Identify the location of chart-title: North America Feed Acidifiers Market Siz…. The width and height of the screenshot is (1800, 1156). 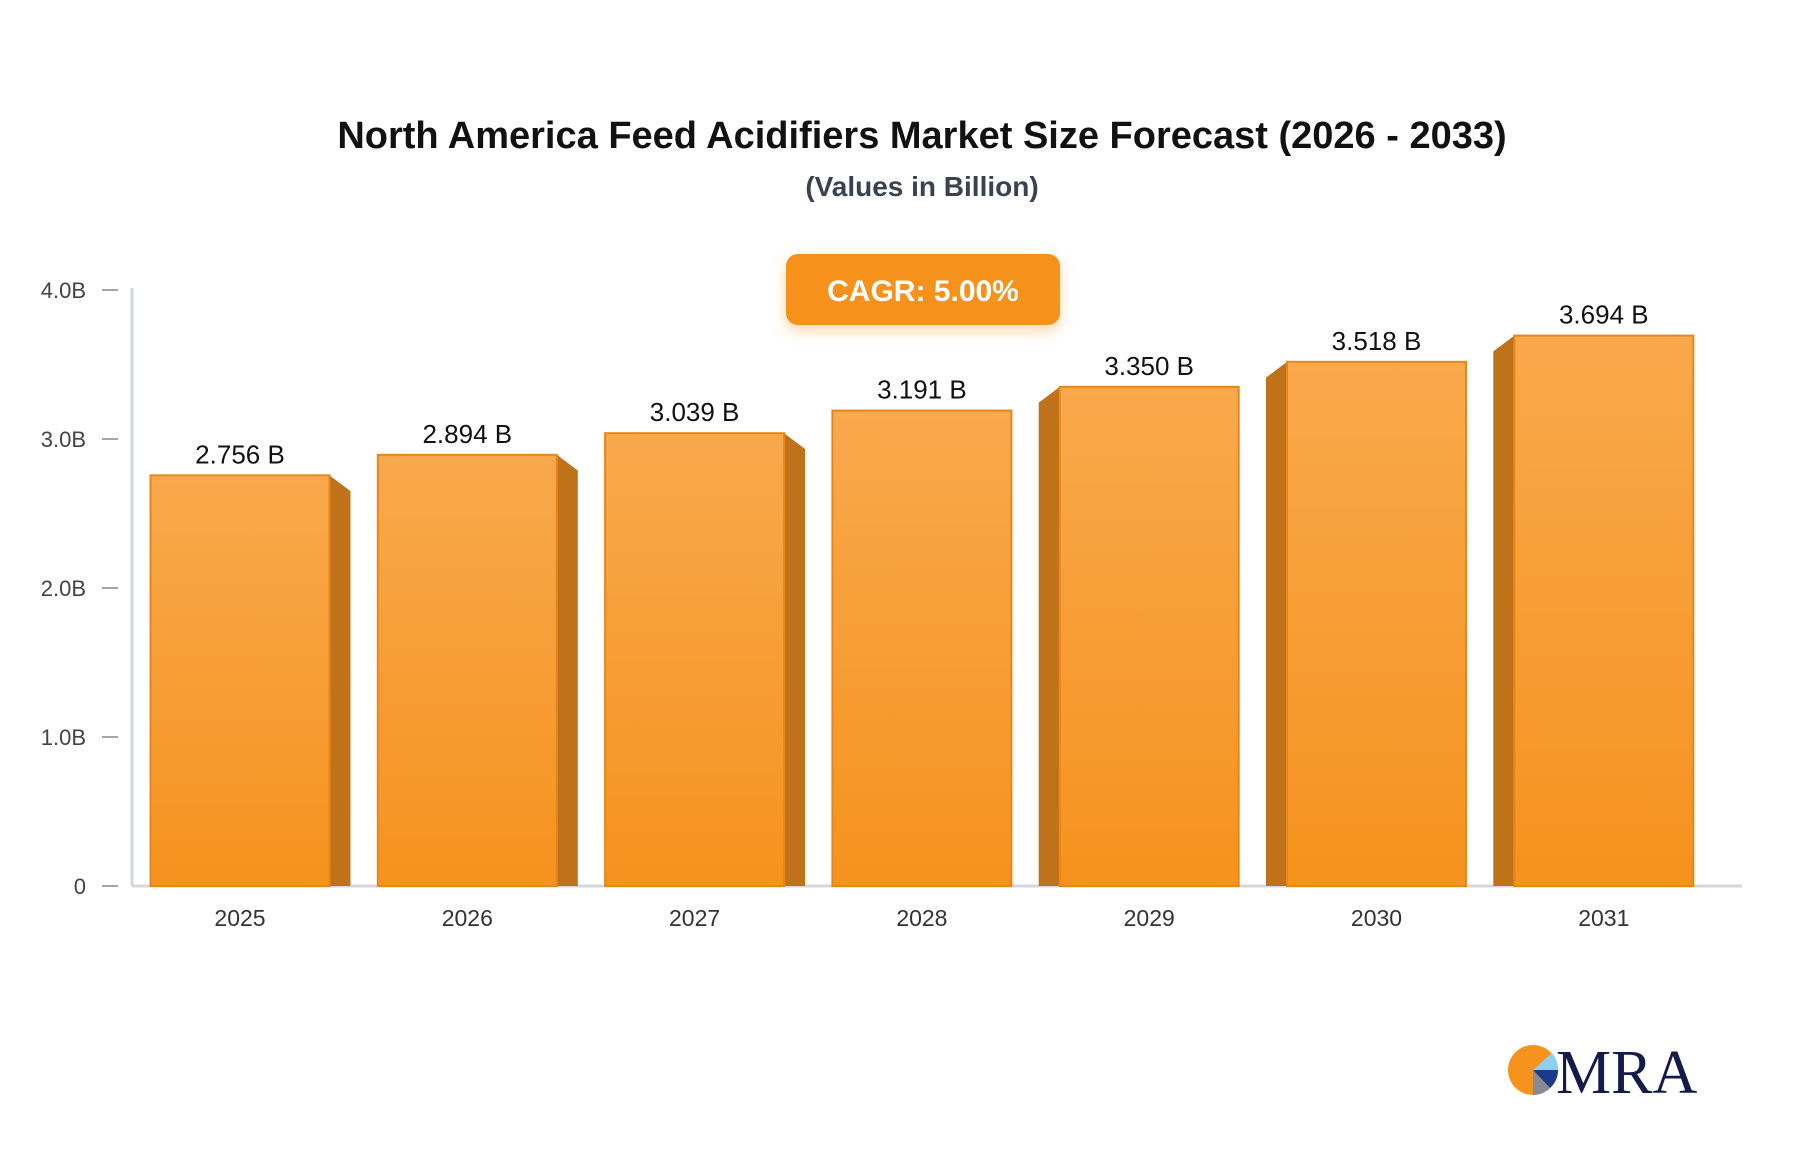
(921, 136).